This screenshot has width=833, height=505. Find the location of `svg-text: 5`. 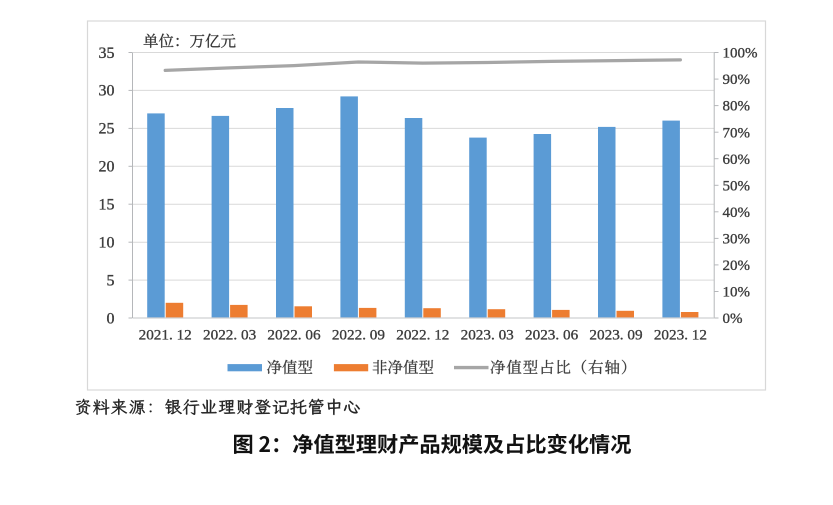

svg-text: 5 is located at coordinates (111, 280).